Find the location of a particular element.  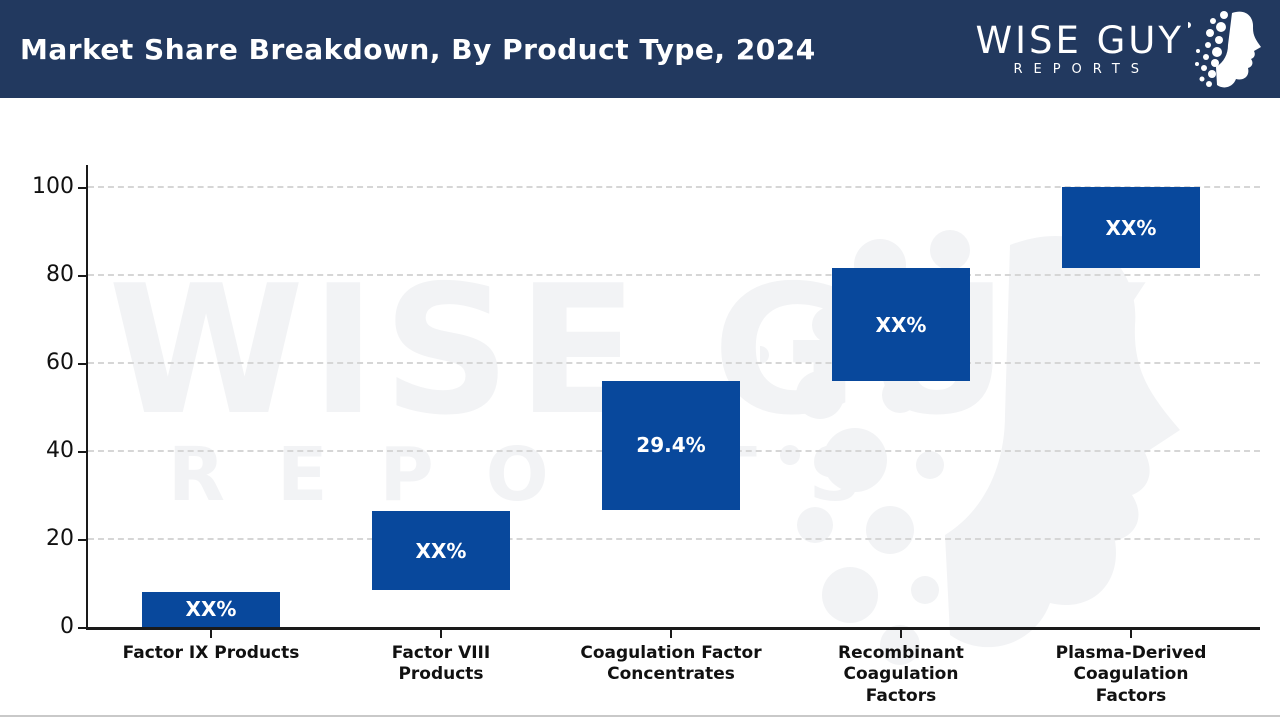

footer-divider is located at coordinates (640, 716).